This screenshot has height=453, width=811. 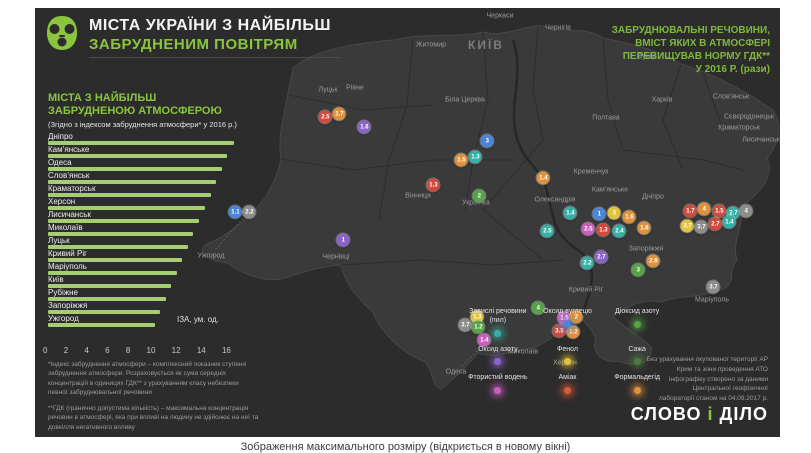 What do you see at coordinates (710, 414) in the screenshot?
I see `logo-part-2: і` at bounding box center [710, 414].